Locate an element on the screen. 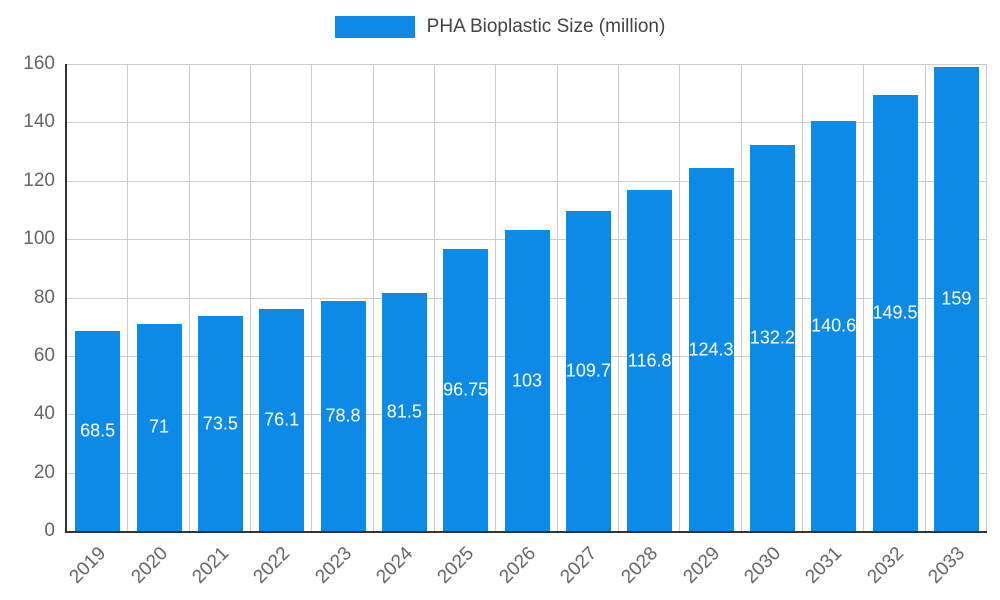  x-axis-tick-label: 2028 is located at coordinates (640, 565).